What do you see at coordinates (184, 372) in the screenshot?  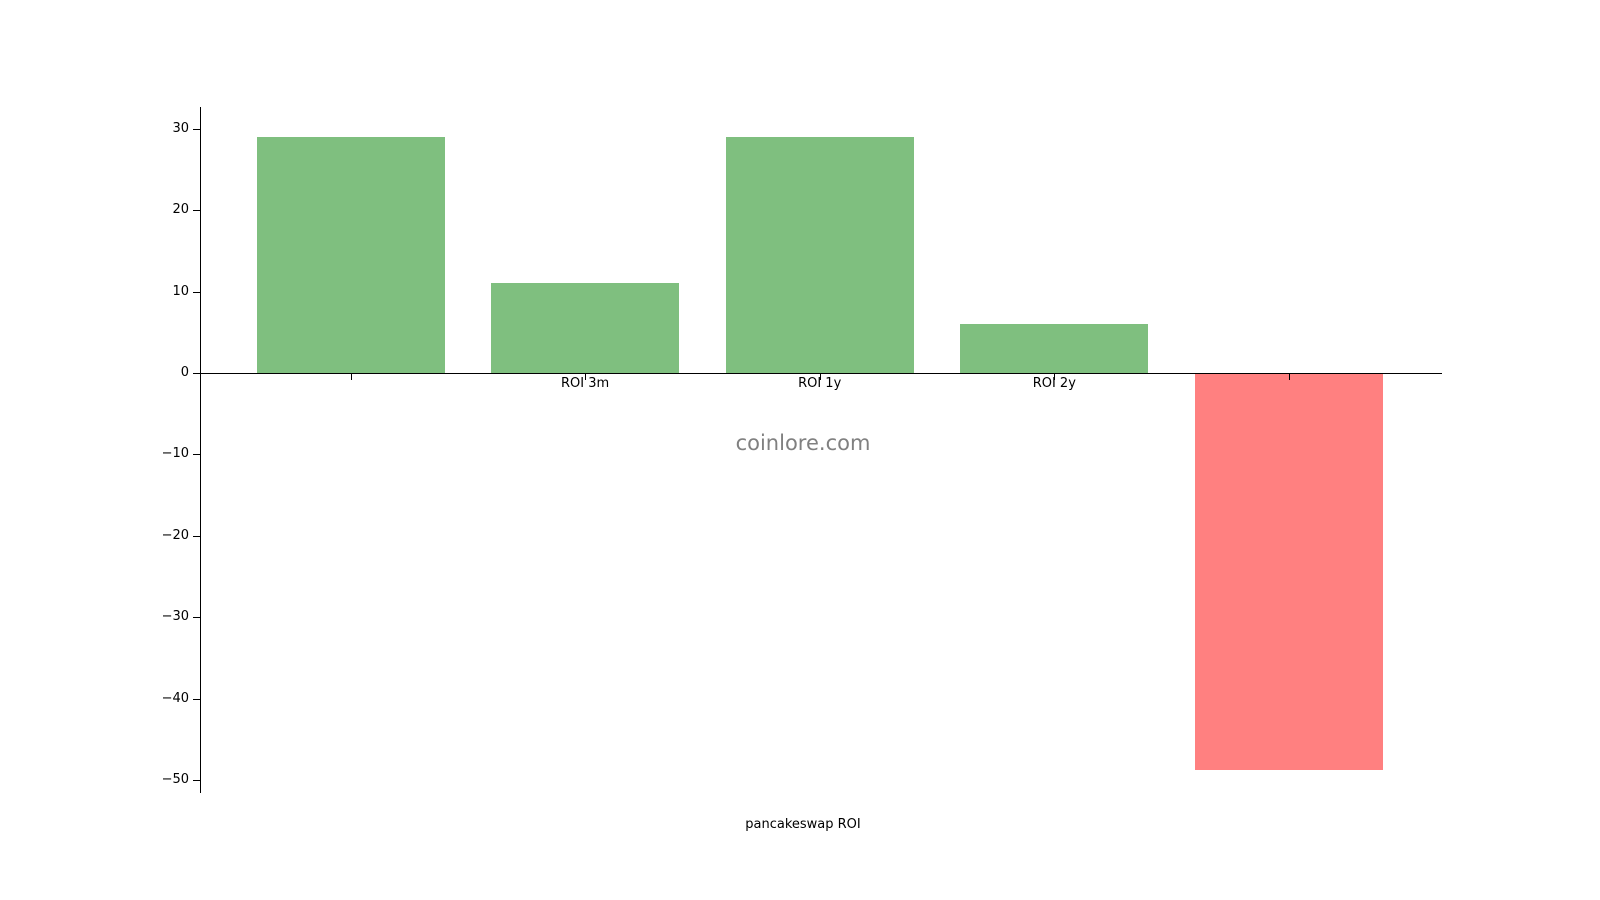 I see `y-axis-tick-label: 0` at bounding box center [184, 372].